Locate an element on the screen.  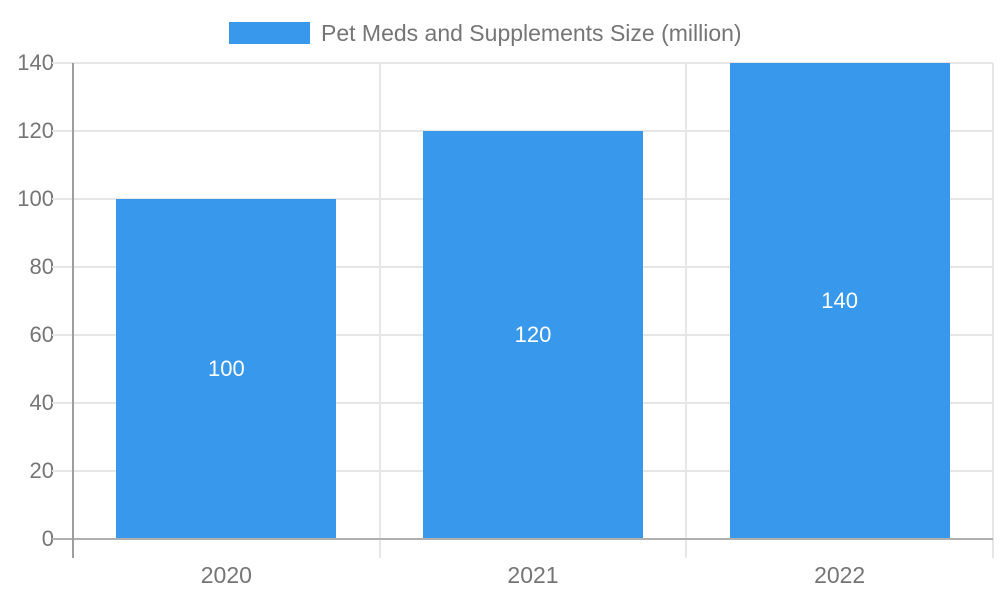
y-tick-label: 140 is located at coordinates (35, 62).